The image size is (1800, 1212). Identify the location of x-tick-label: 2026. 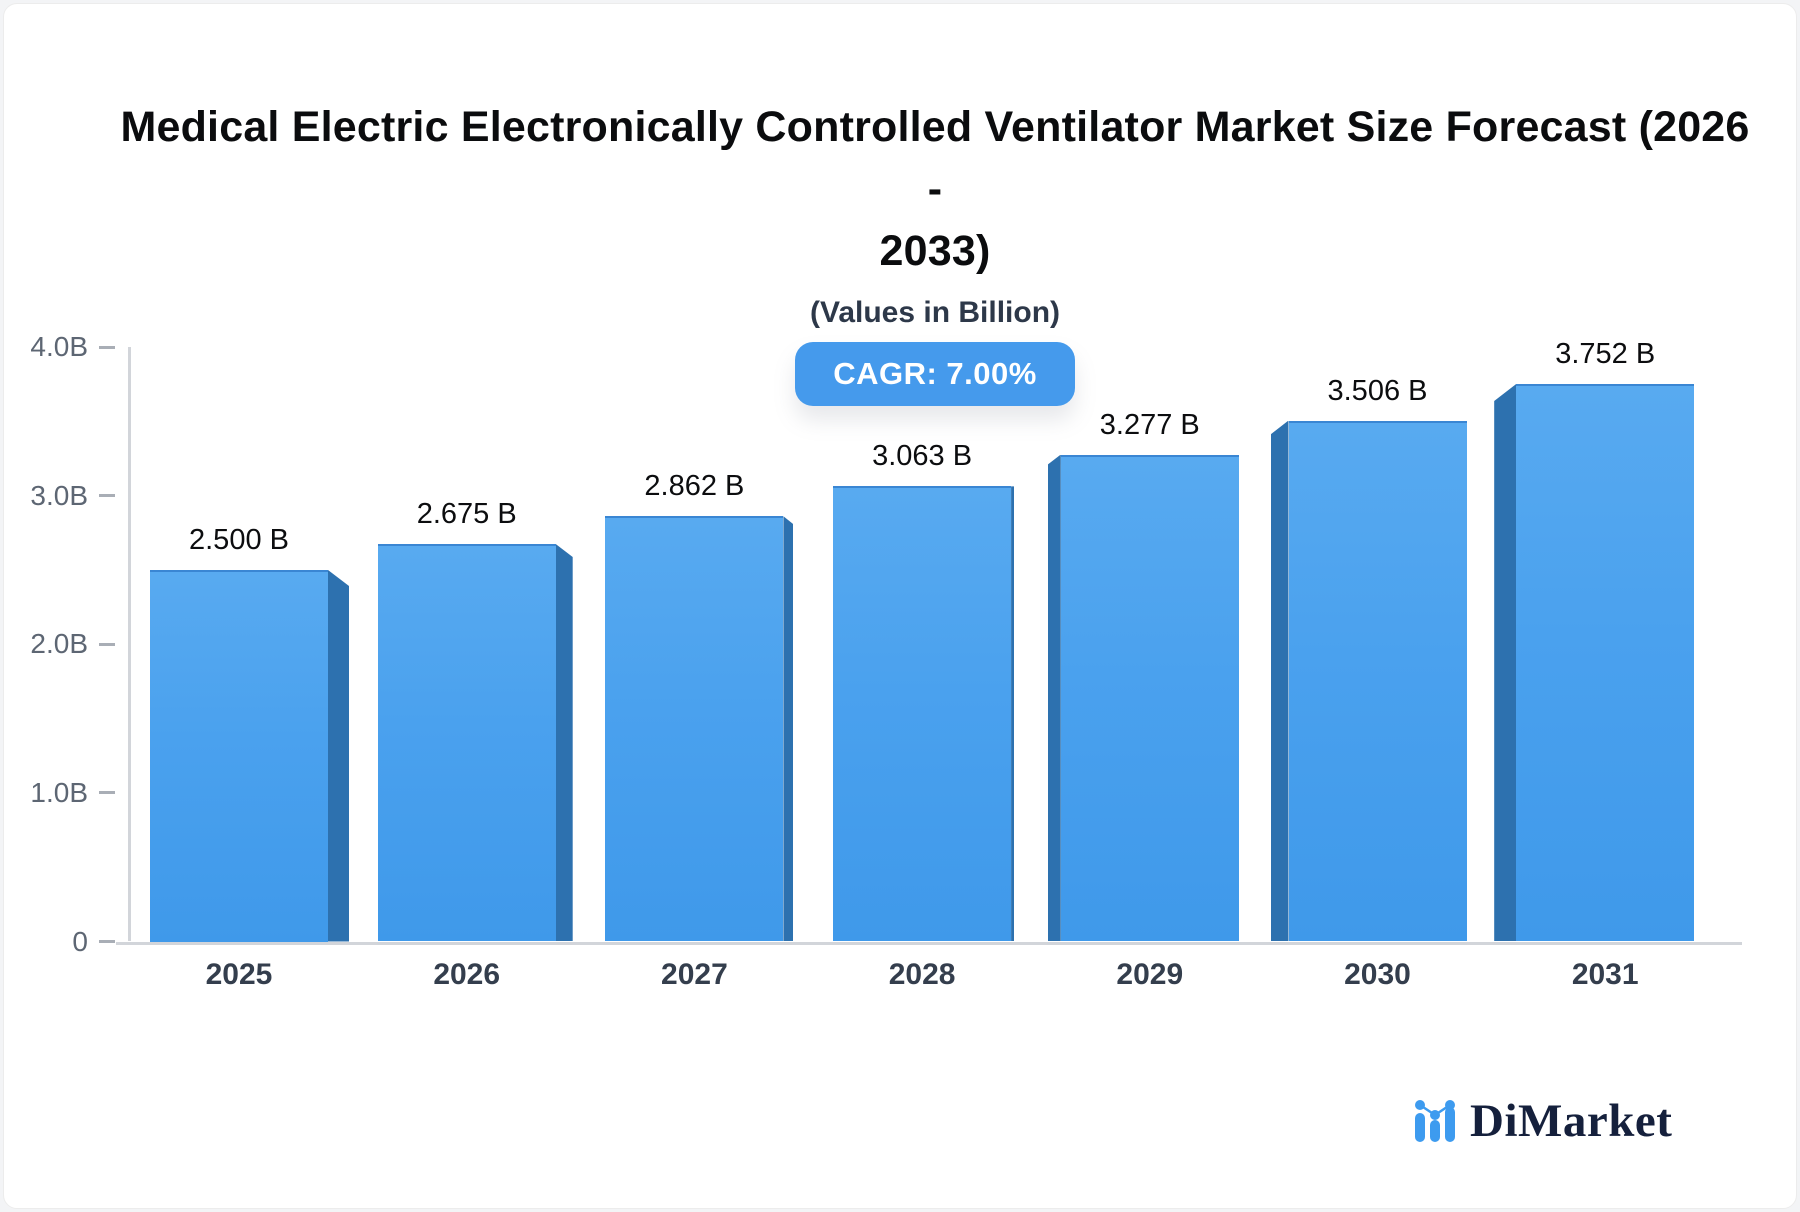
(467, 974).